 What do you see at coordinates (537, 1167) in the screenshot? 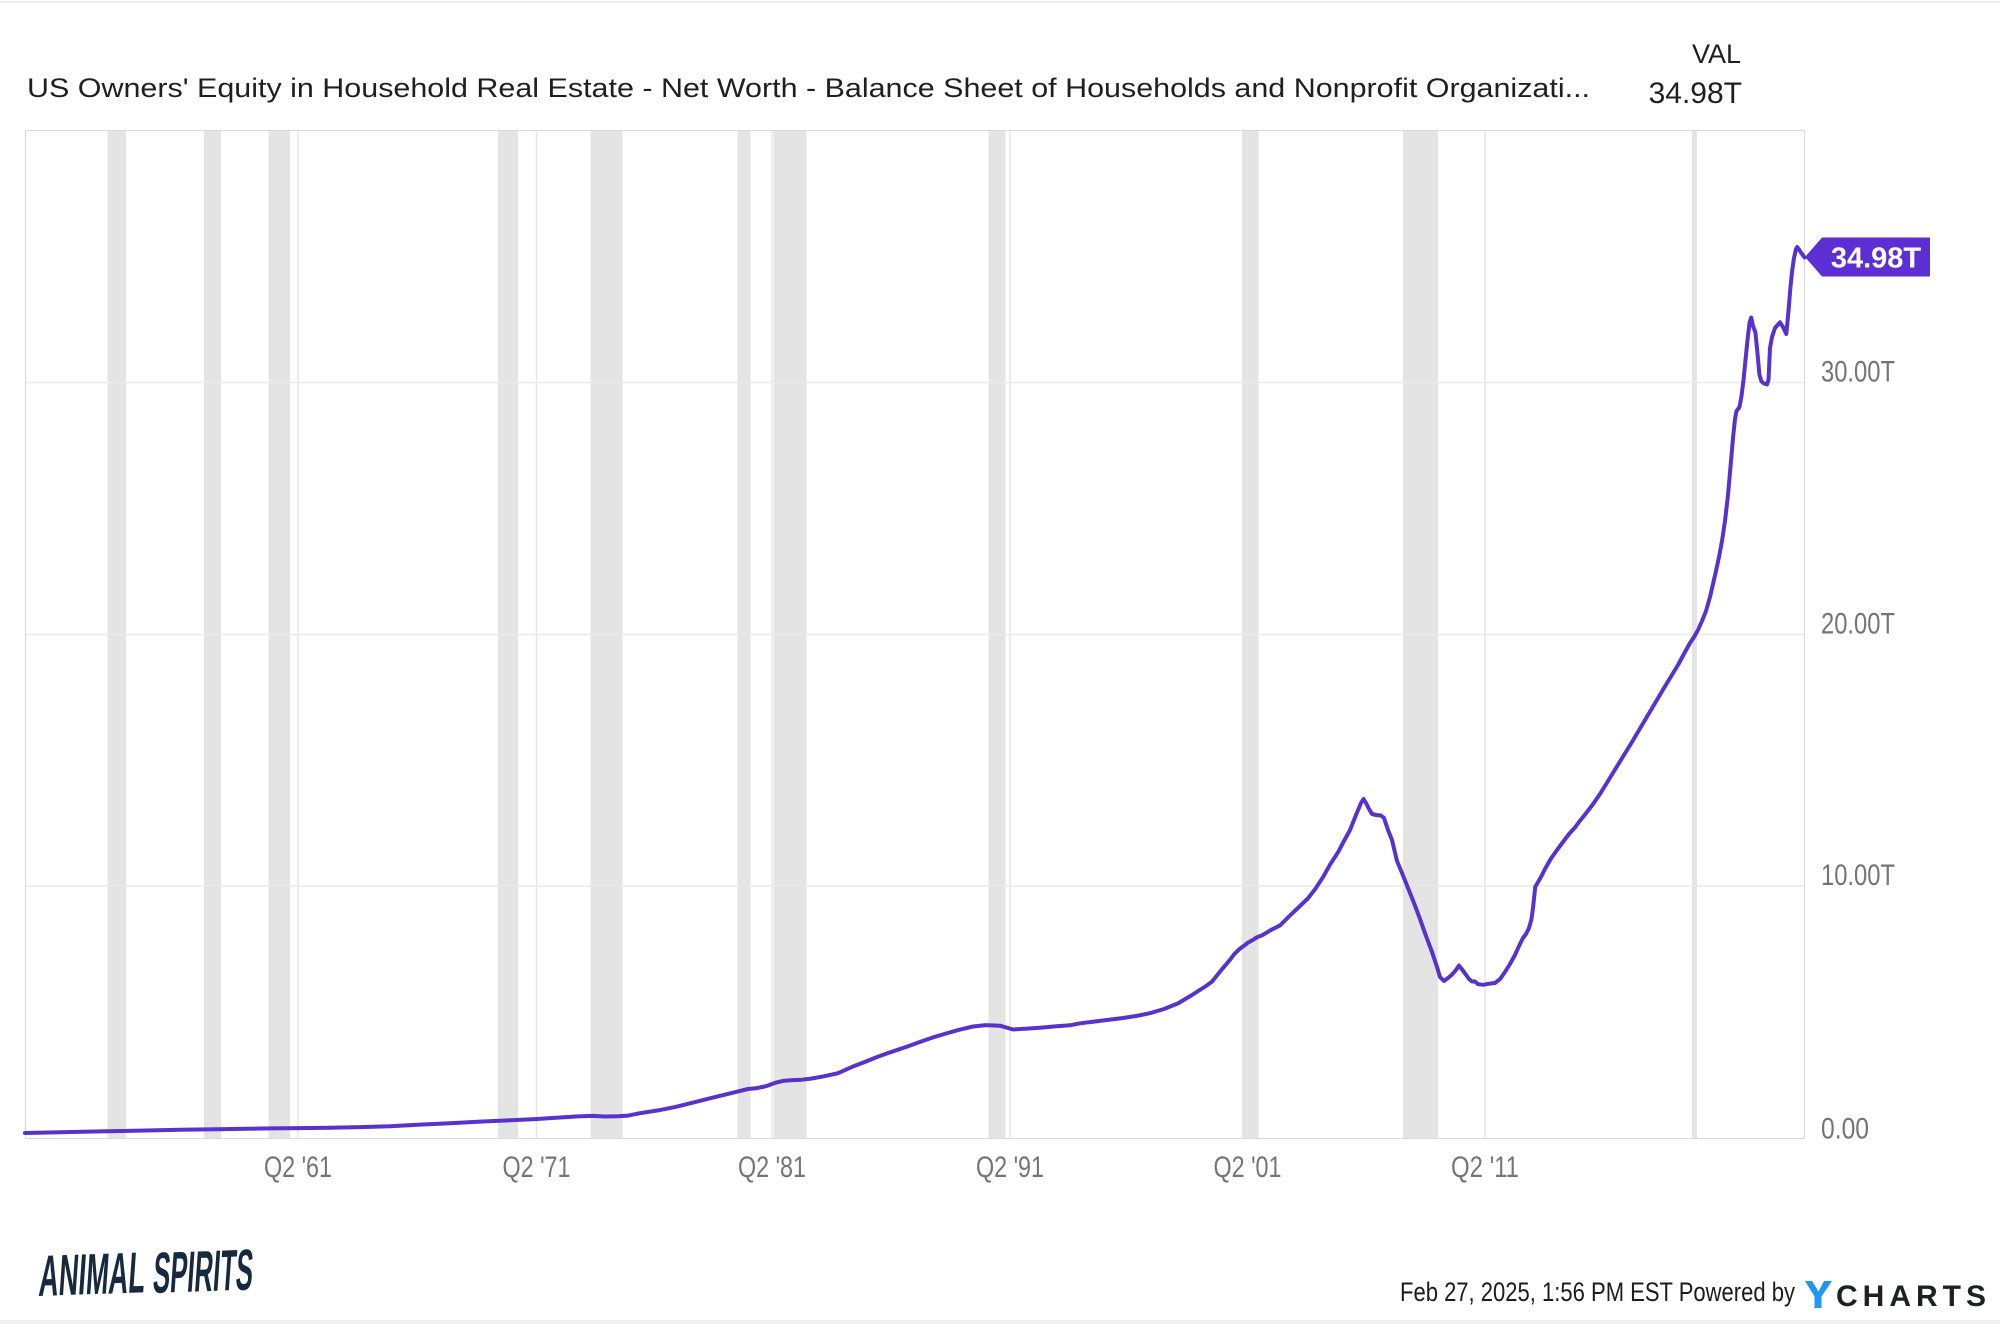
I see `svg-text: Q2 '71` at bounding box center [537, 1167].